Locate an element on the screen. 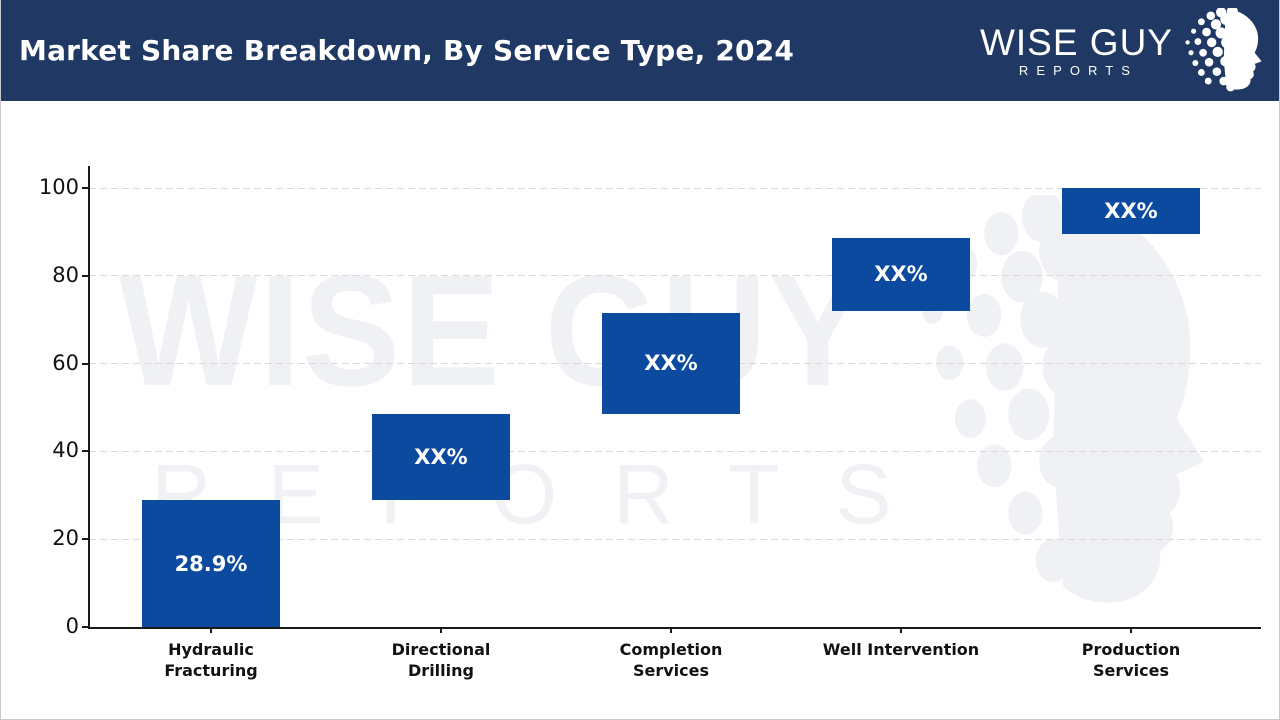  gridline-y20 is located at coordinates (675, 539).